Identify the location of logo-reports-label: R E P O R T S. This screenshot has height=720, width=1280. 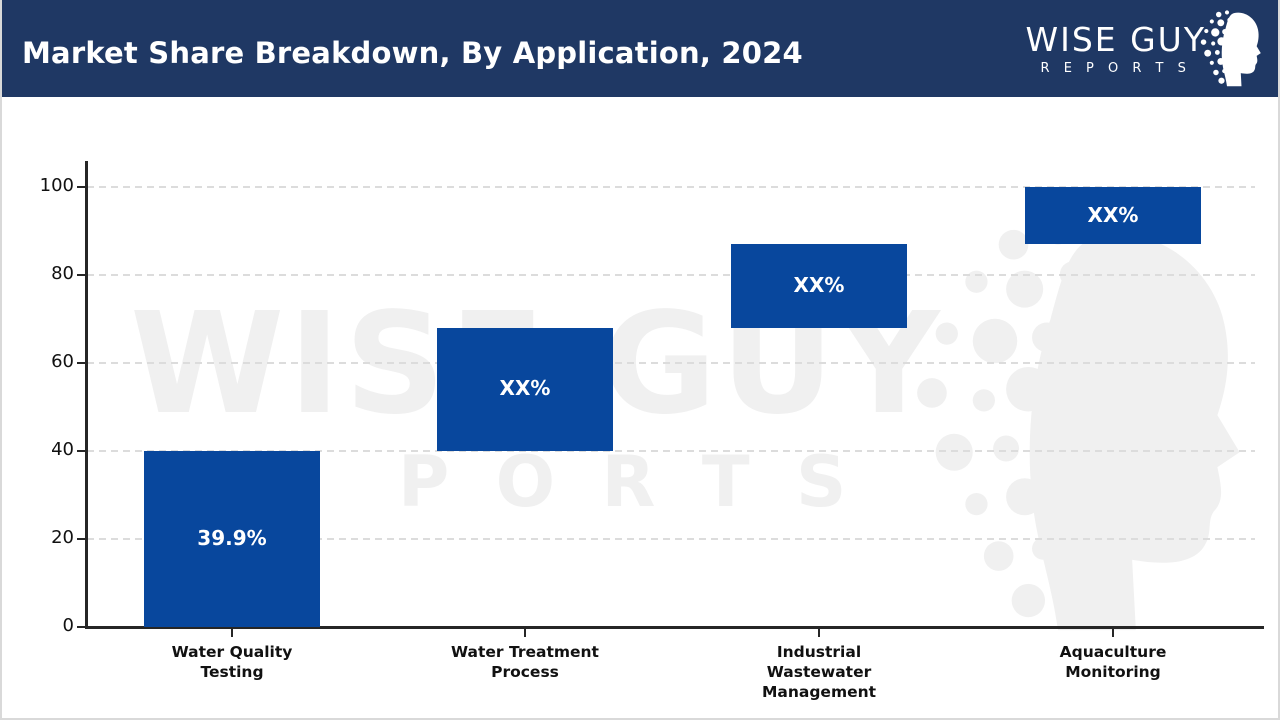
(1115, 68).